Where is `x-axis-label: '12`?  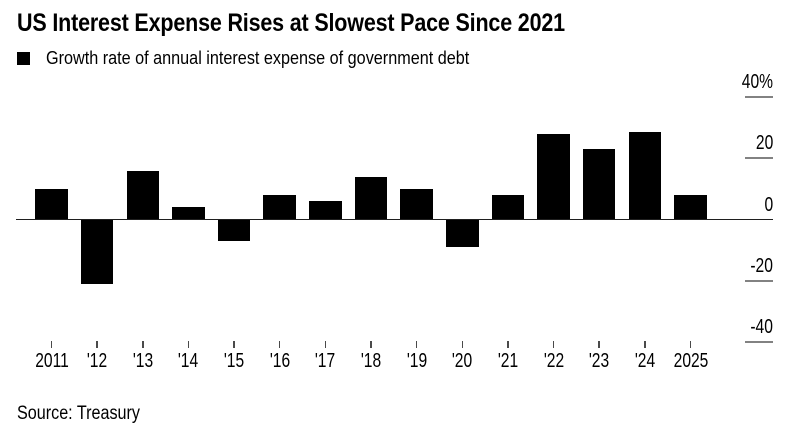
x-axis-label: '12 is located at coordinates (97, 361).